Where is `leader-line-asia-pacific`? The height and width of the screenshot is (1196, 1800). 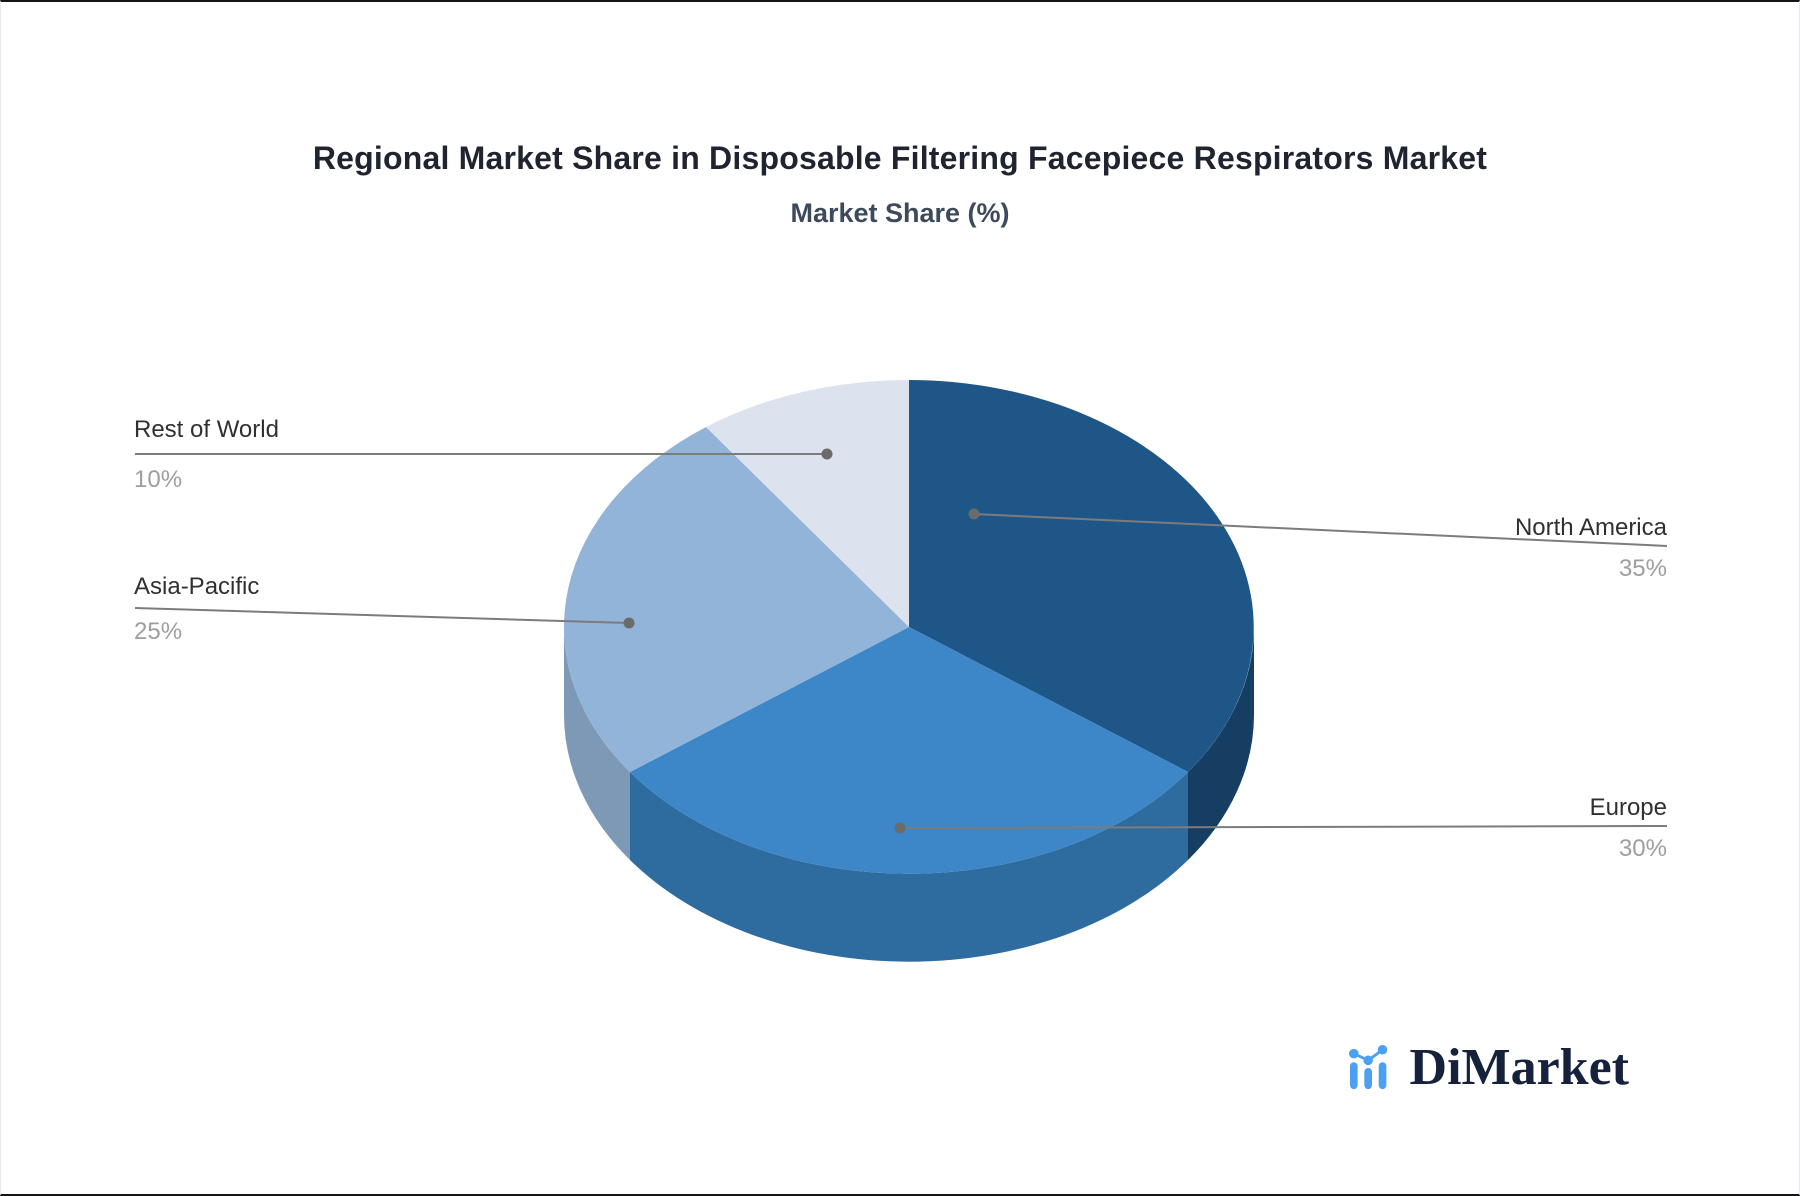 leader-line-asia-pacific is located at coordinates (382, 615).